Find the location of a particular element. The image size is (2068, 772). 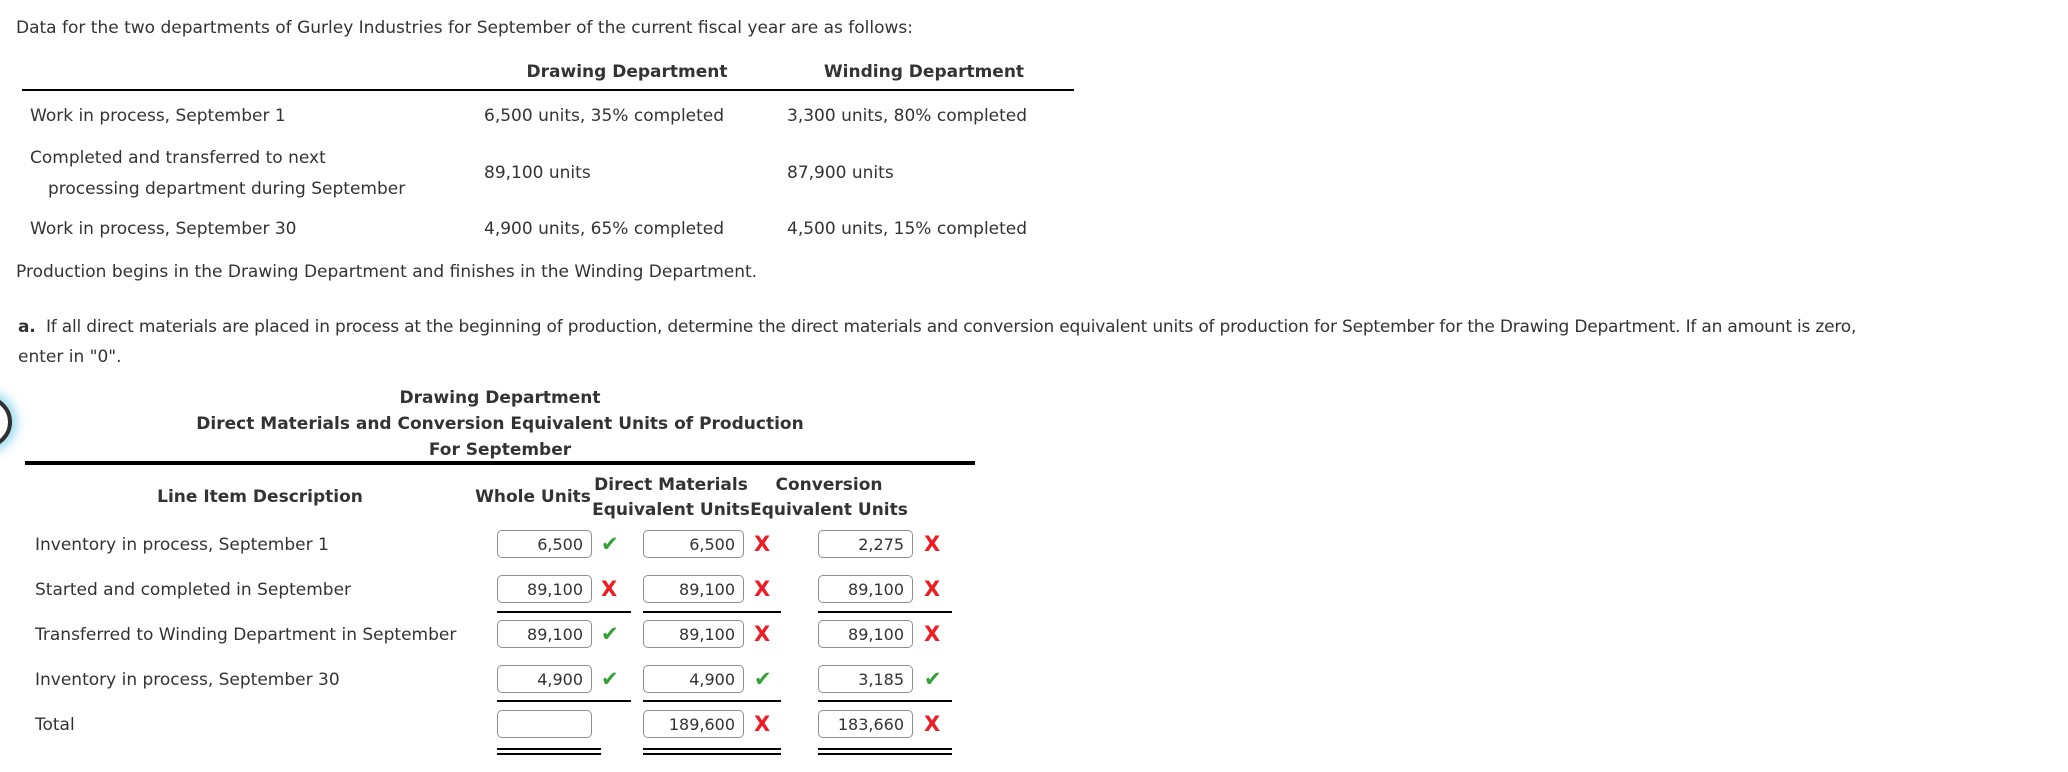

form-table-total-row: Total X X is located at coordinates (495, 725).